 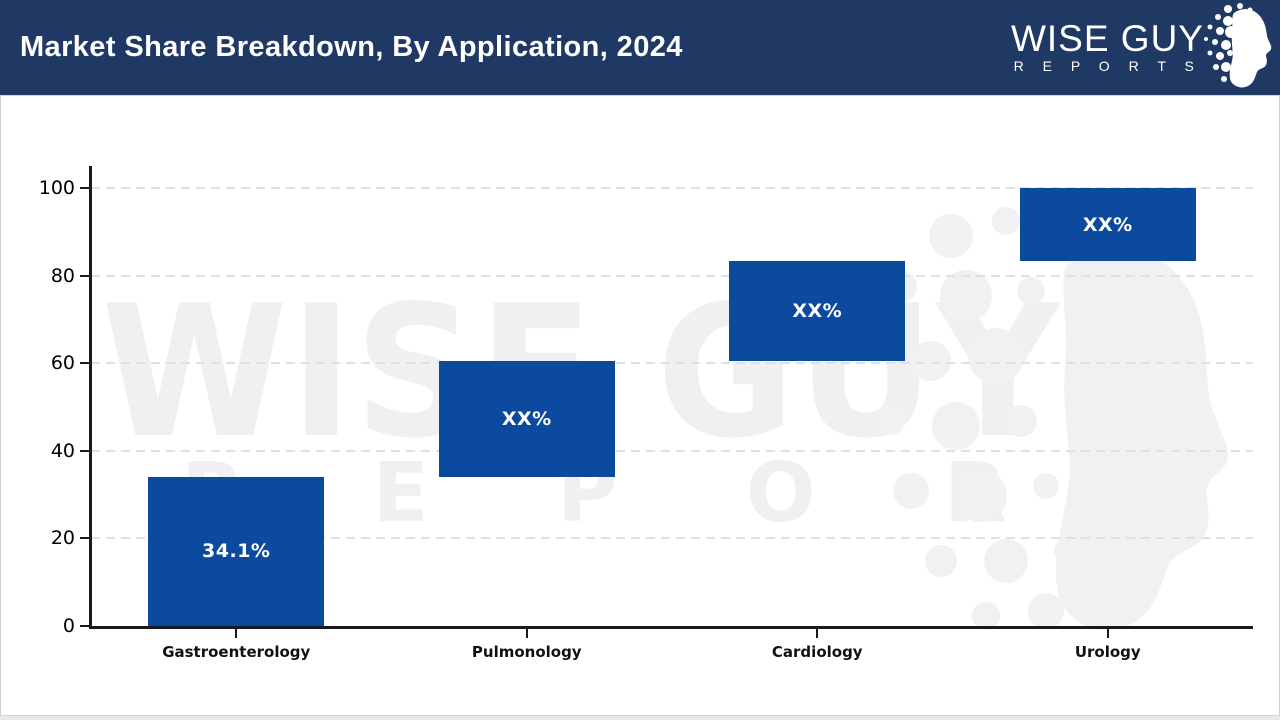 What do you see at coordinates (90, 397) in the screenshot?
I see `y-axis-line` at bounding box center [90, 397].